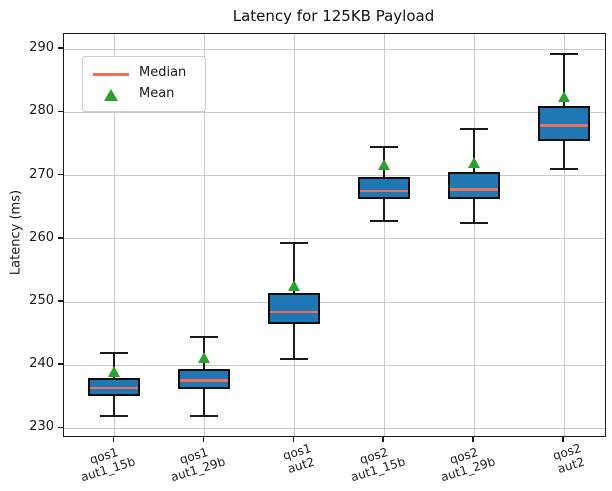 The image size is (612, 491). What do you see at coordinates (197, 463) in the screenshot?
I see `x-tick-label: qos1 aut1_29b` at bounding box center [197, 463].